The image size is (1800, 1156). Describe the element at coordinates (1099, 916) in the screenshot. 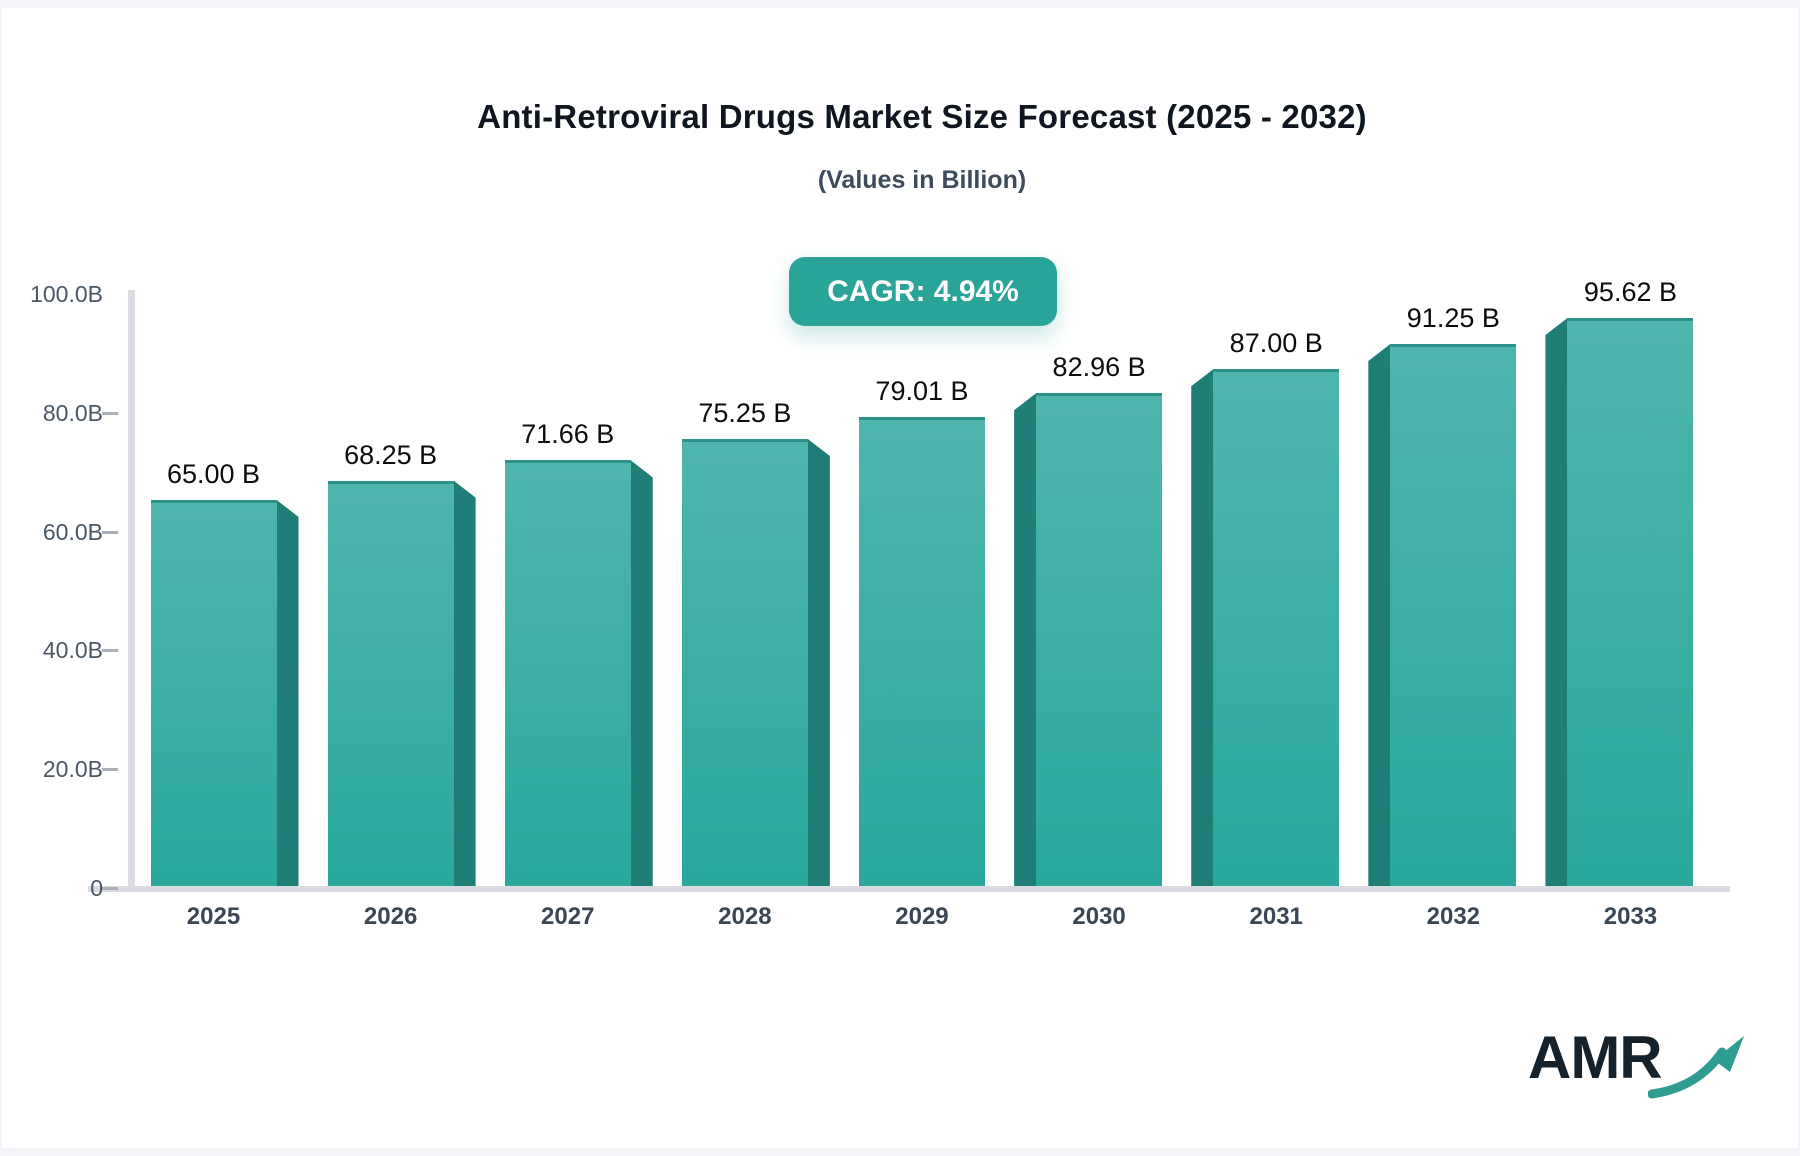

I see `x-axis-label: 2030` at that location.